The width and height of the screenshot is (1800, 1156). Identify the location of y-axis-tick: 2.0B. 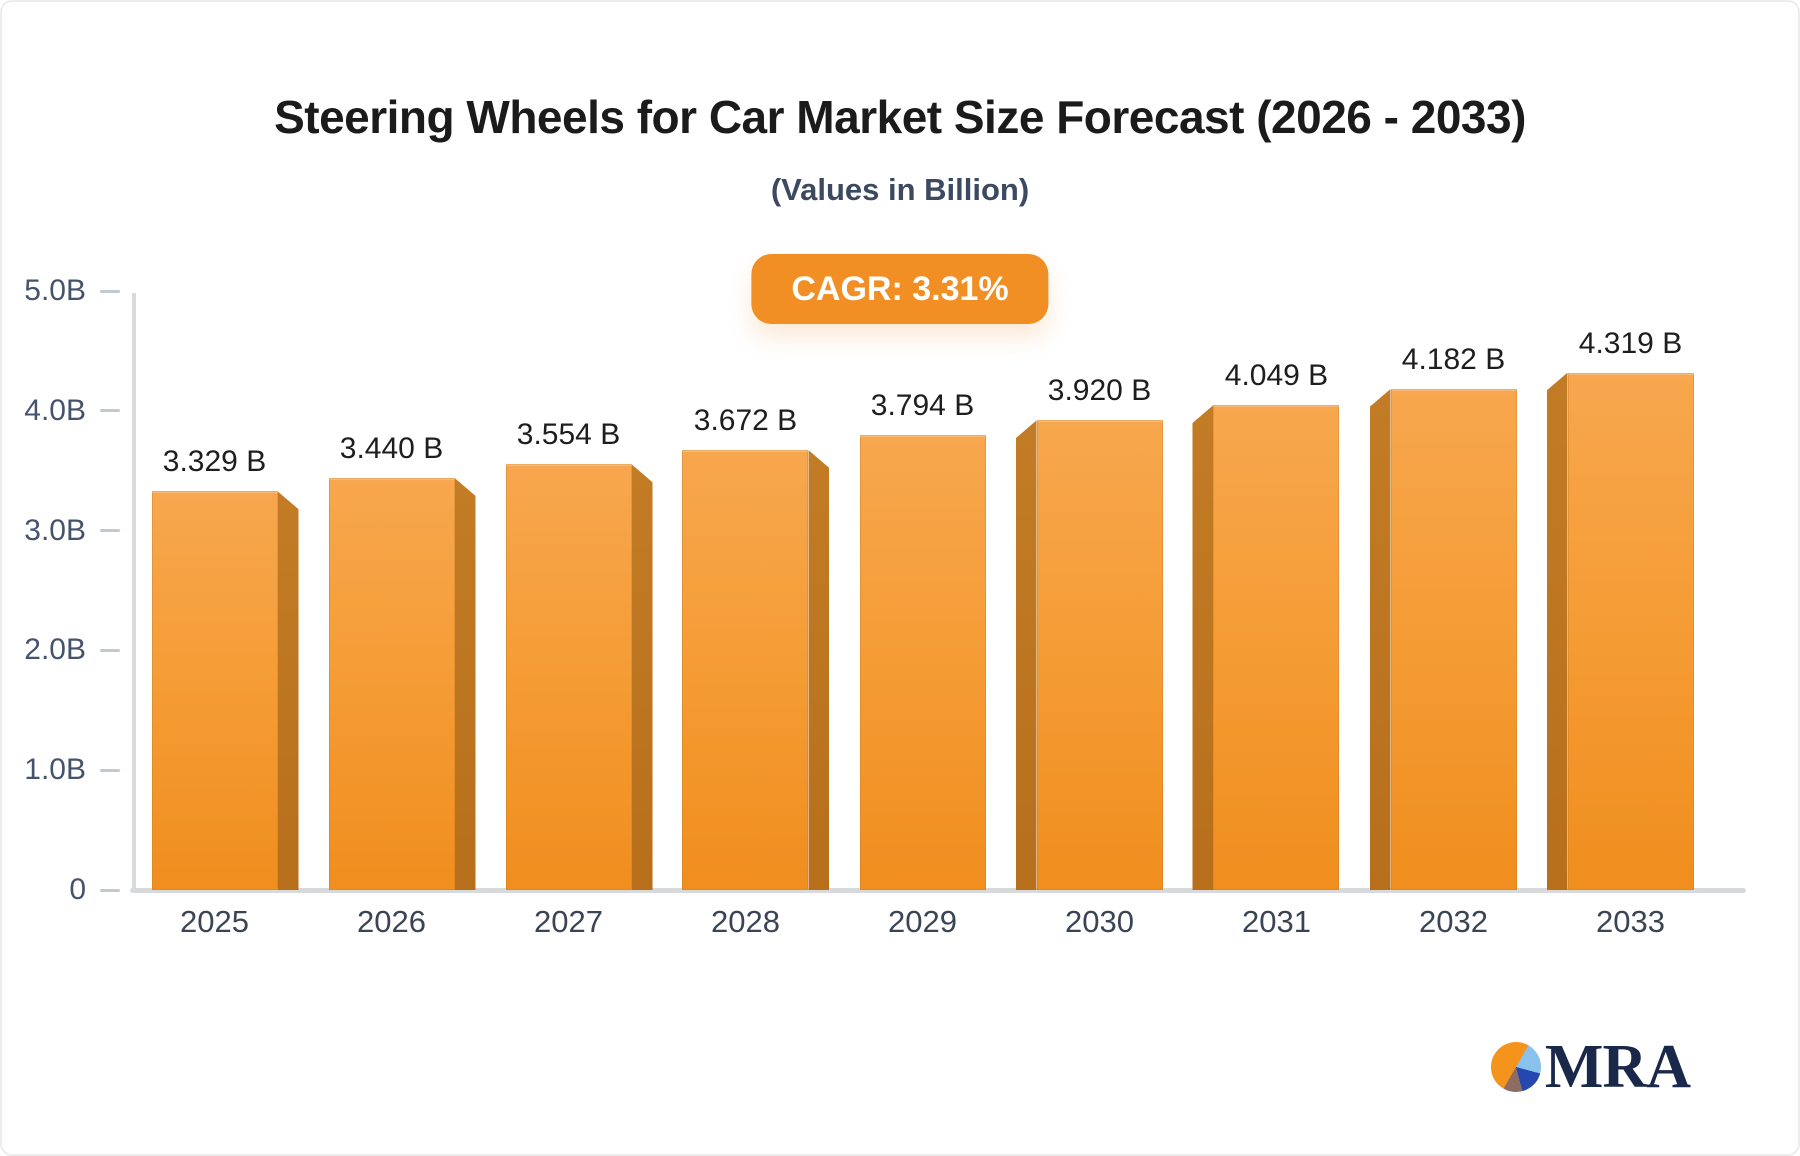
(72, 650).